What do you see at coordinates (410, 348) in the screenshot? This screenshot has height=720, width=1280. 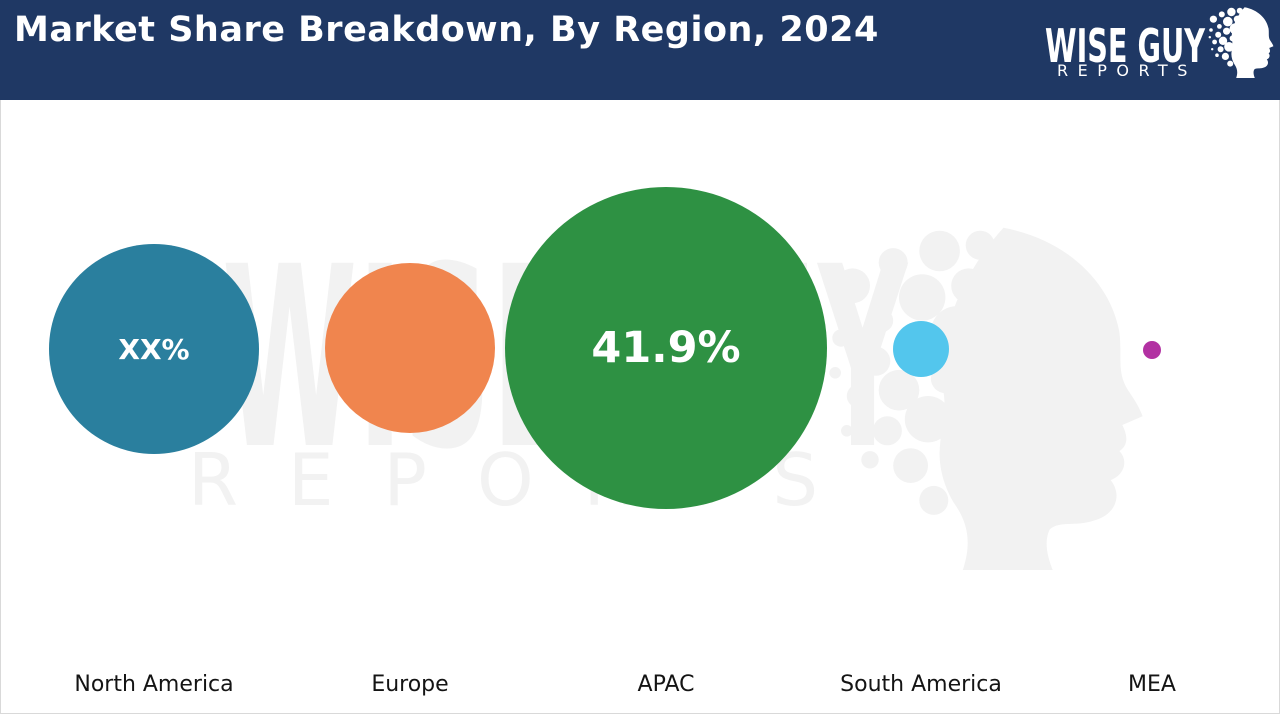 I see `bubble-europe` at bounding box center [410, 348].